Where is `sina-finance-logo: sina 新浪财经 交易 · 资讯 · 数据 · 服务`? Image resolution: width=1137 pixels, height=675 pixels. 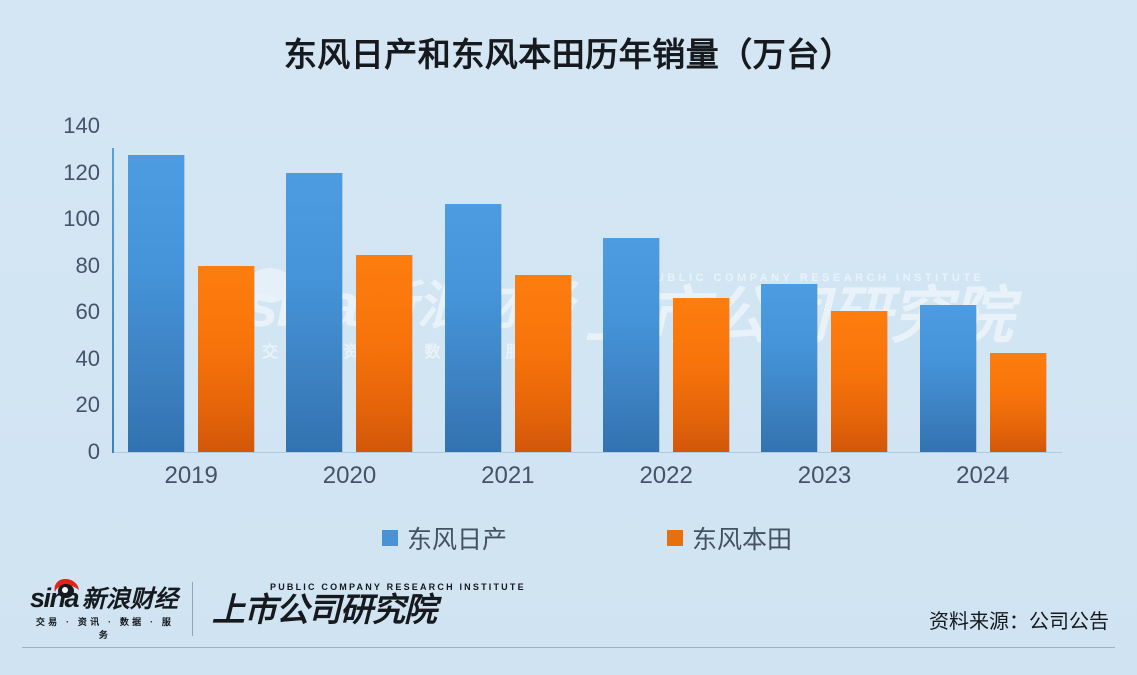 sina-finance-logo: sina 新浪财经 交易 · 资讯 · 数据 · 服务 is located at coordinates (105, 610).